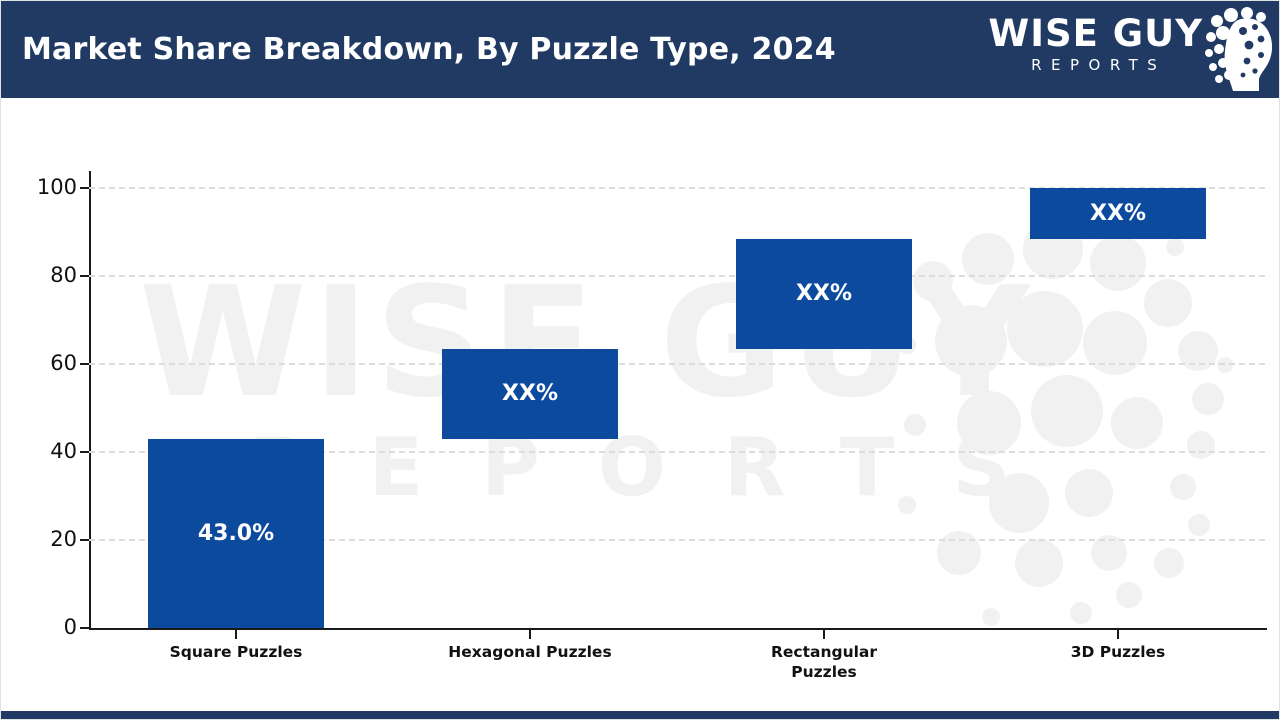 This screenshot has width=1280, height=720. Describe the element at coordinates (824, 652) in the screenshot. I see `x-category-label-line: Rectangular` at that location.